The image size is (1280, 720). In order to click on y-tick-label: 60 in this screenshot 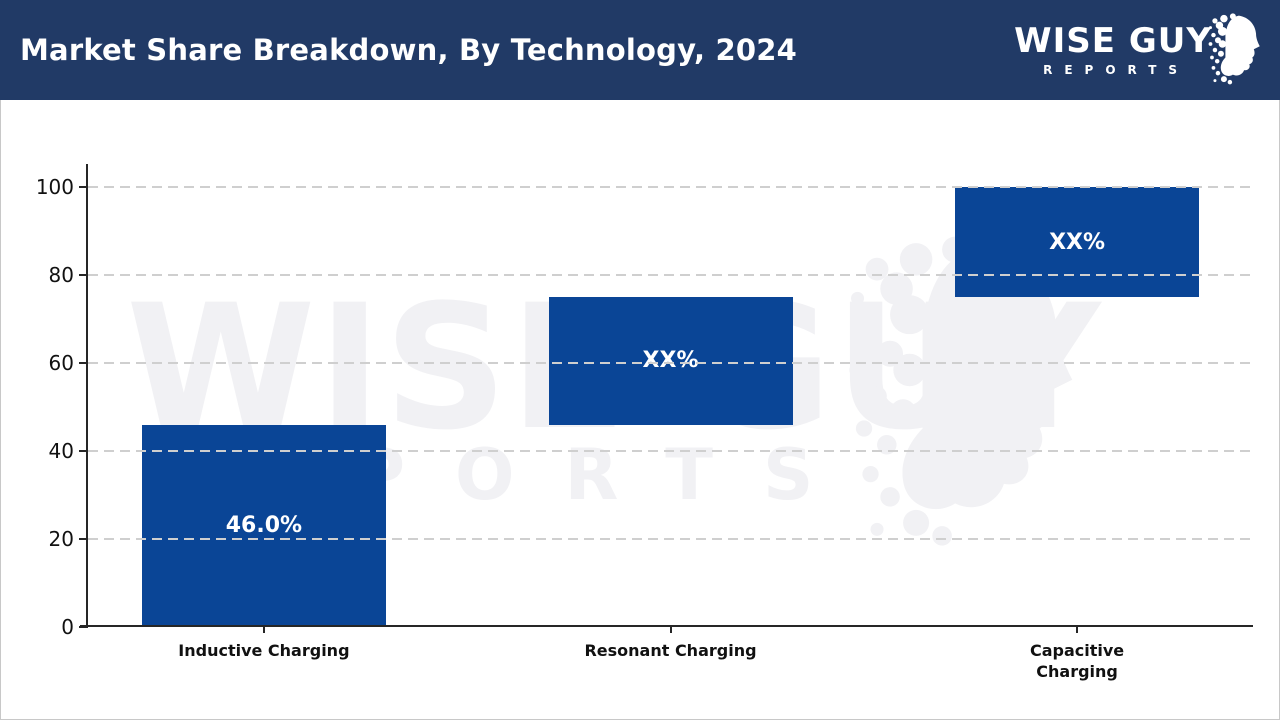, I will do `click(61, 363)`.